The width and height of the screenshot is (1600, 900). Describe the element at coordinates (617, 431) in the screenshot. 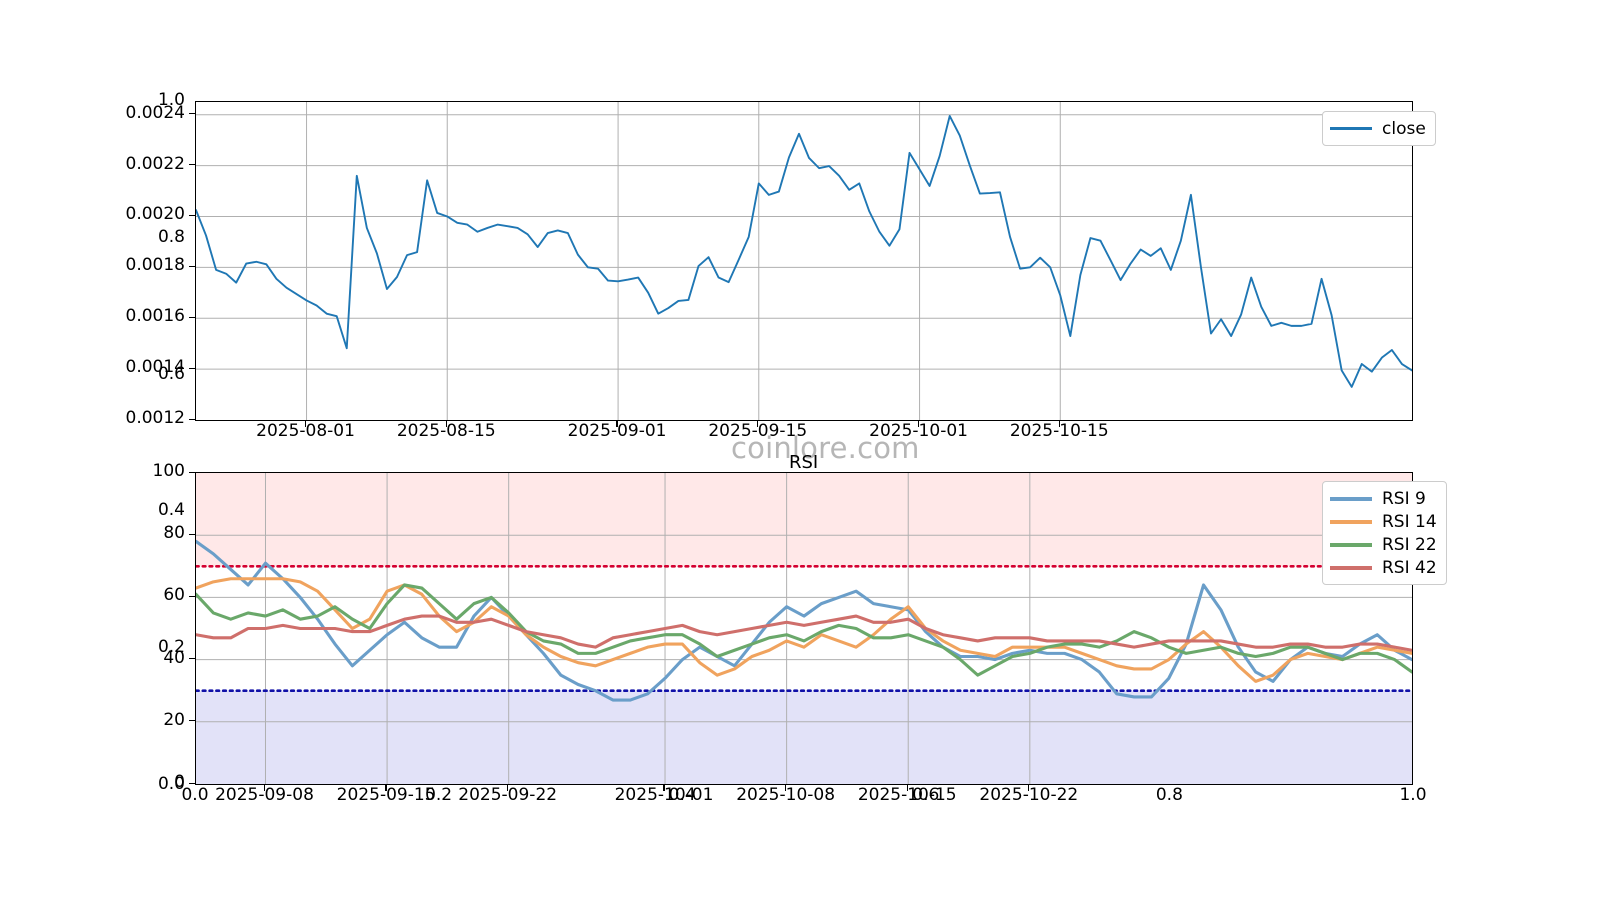

I see `axis-tick-label-x: 2025-09-01` at that location.